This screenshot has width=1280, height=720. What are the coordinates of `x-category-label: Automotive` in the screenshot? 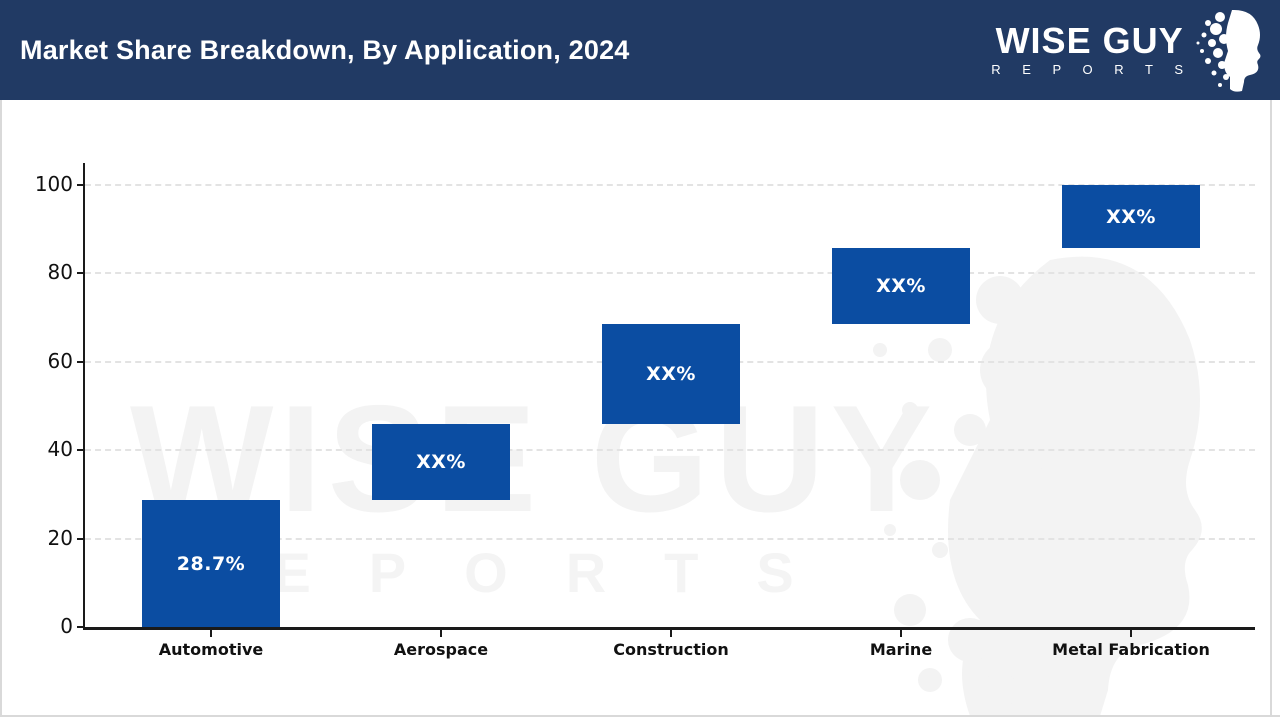 It's located at (211, 649).